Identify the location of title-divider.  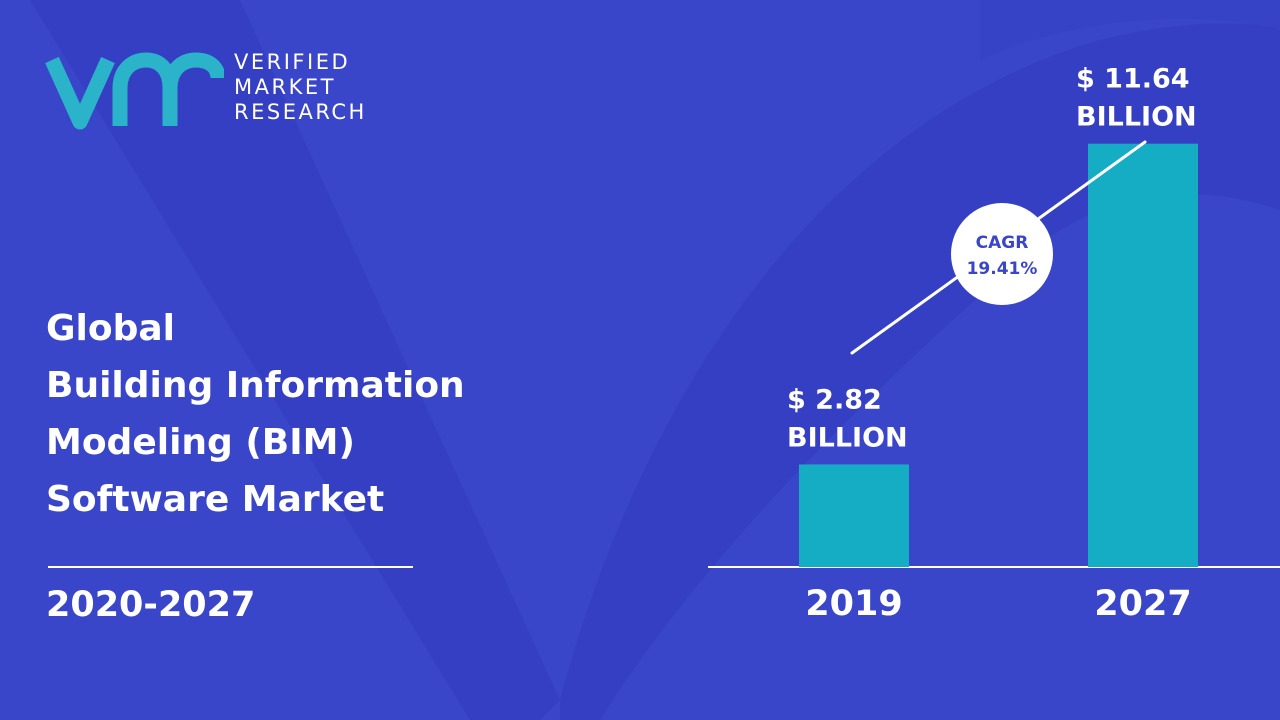
(230, 567).